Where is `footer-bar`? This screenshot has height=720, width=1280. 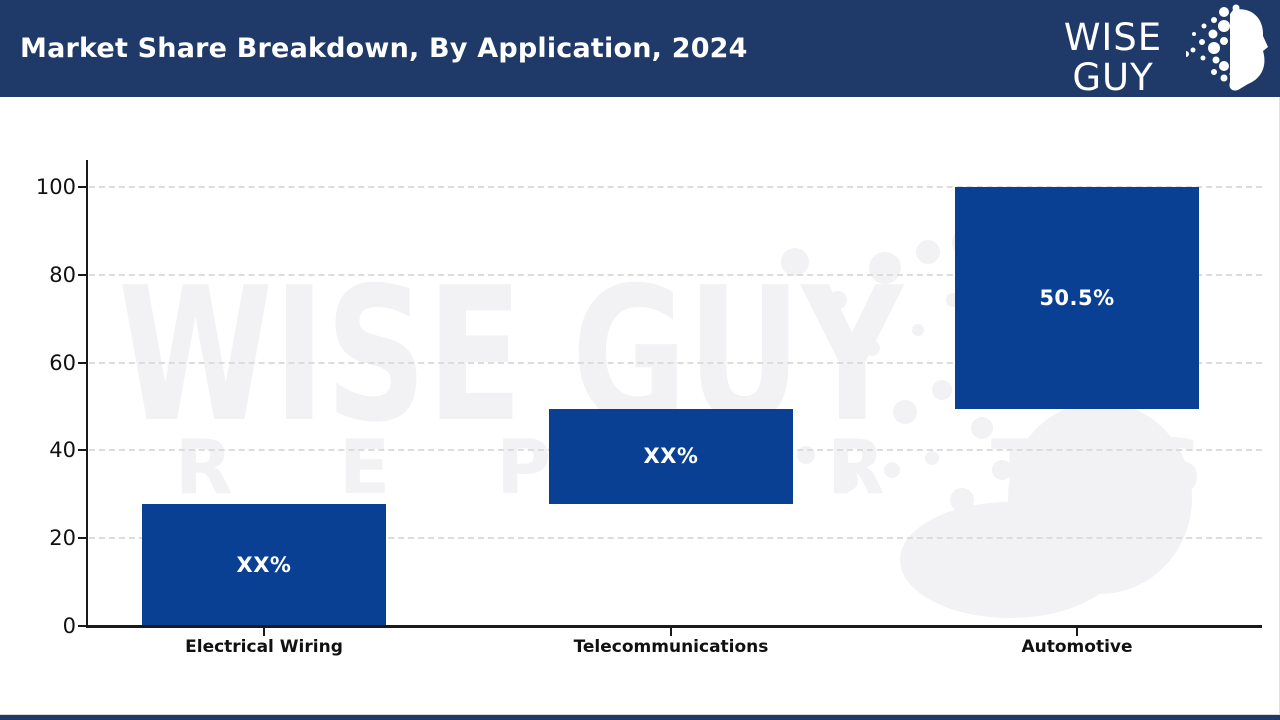 footer-bar is located at coordinates (640, 717).